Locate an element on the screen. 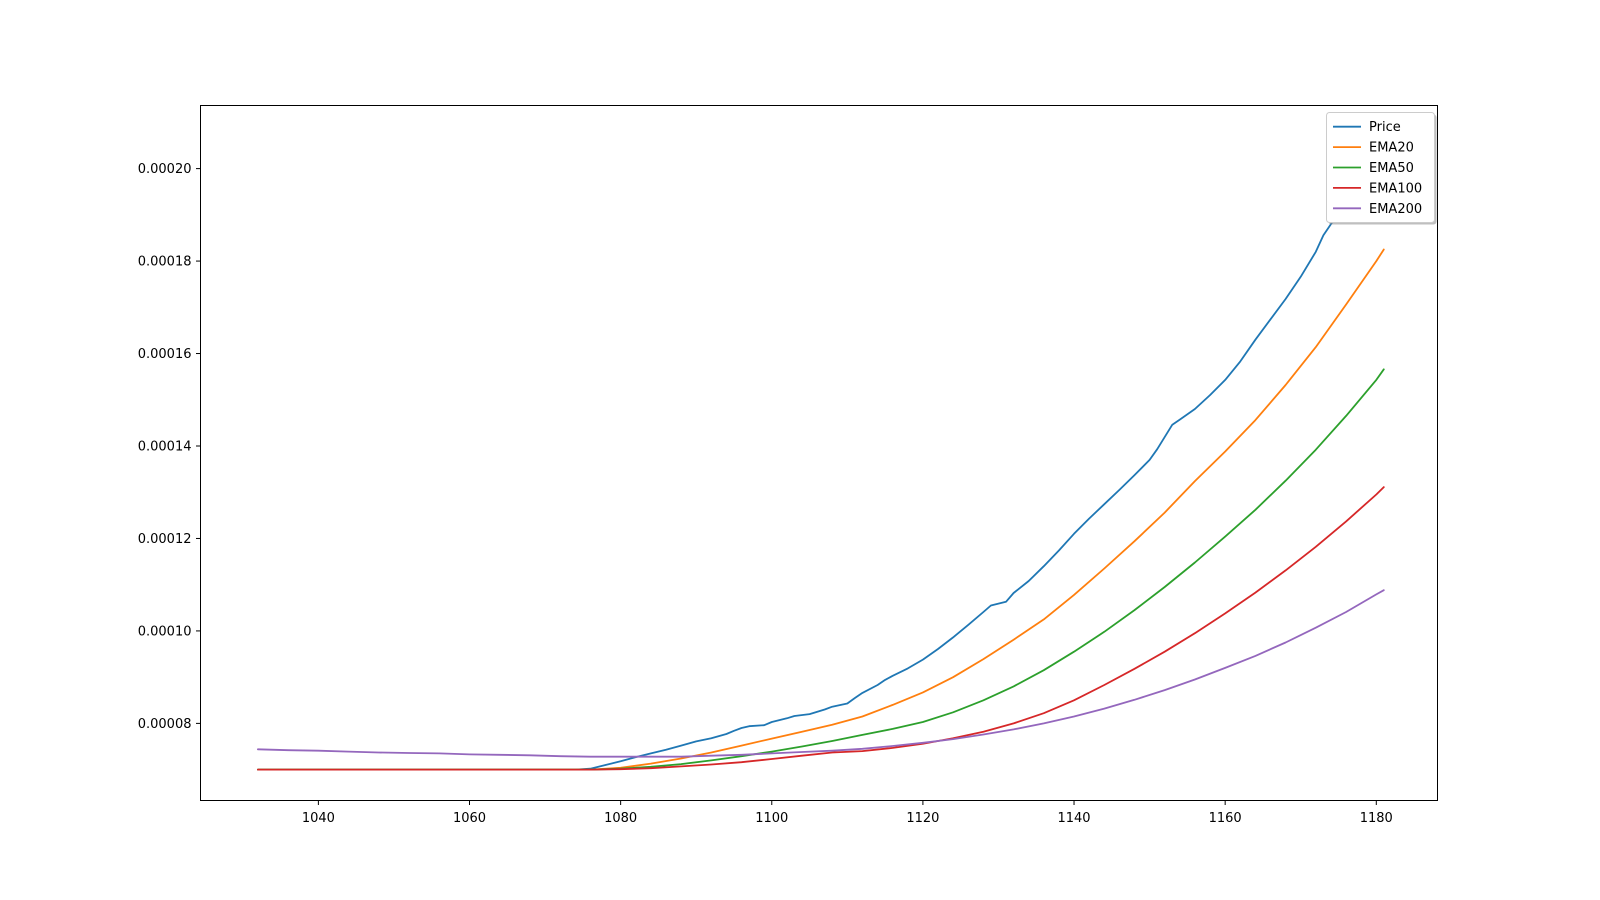  legend-label-ema20: EMA20 is located at coordinates (1391, 148).